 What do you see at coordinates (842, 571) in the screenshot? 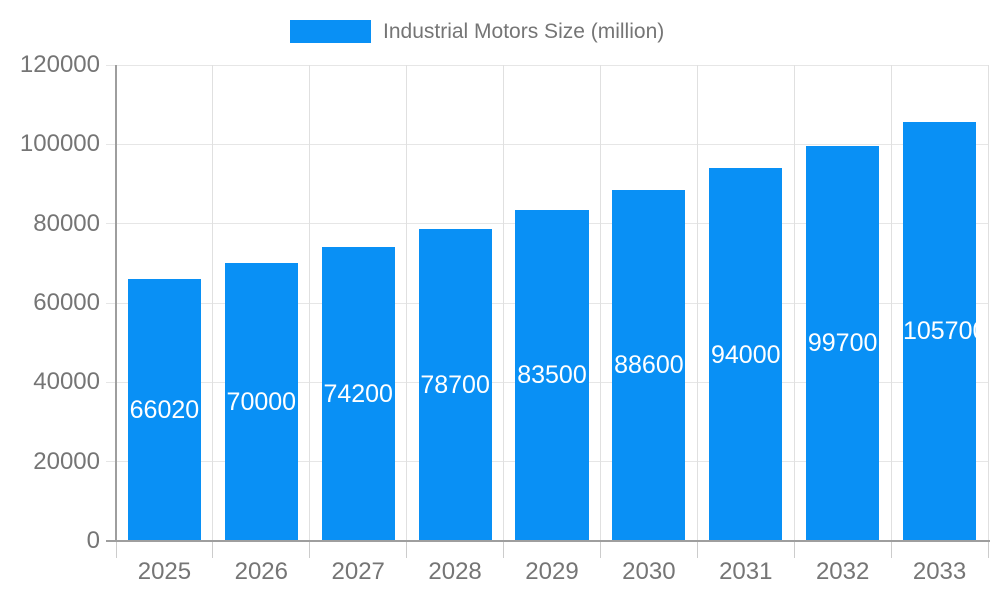
I see `x-axis-tick-label: 2032` at bounding box center [842, 571].